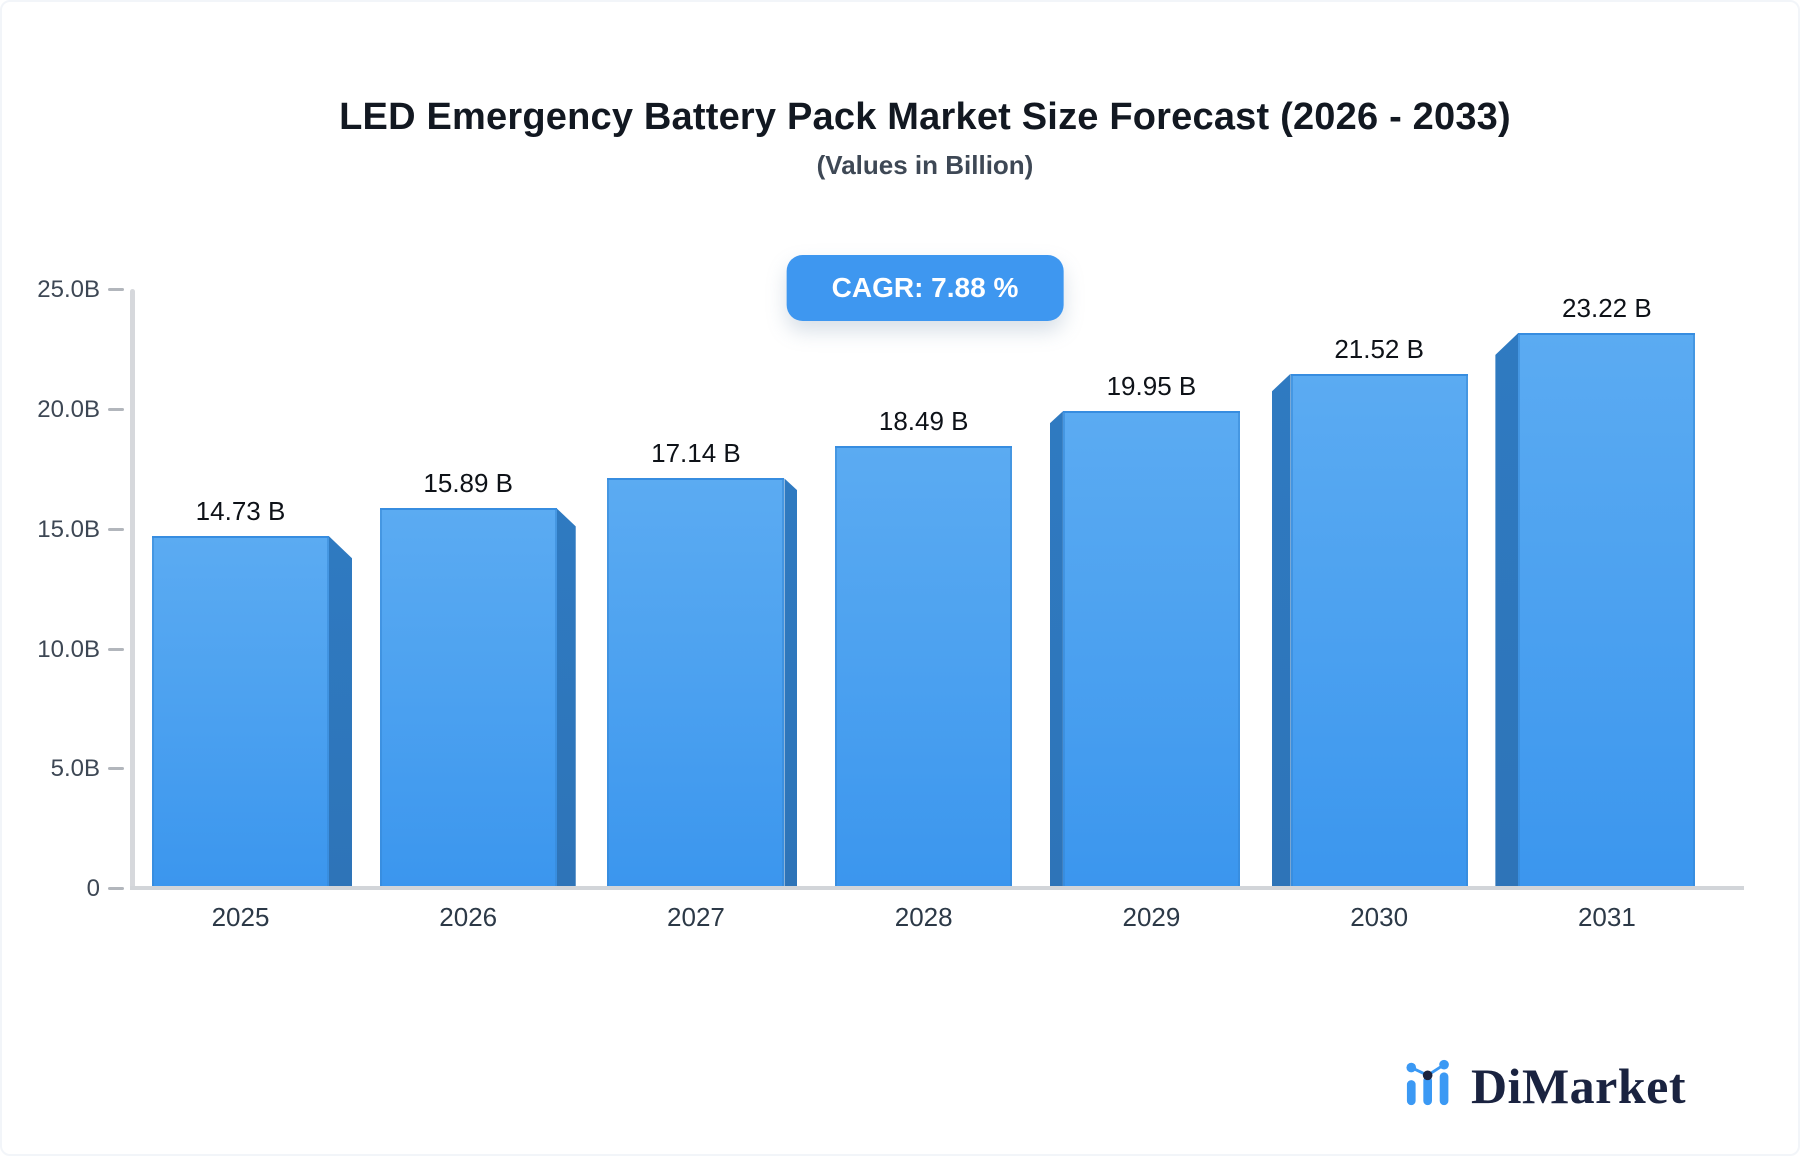 This screenshot has height=1156, width=1800. What do you see at coordinates (468, 483) in the screenshot?
I see `bar-value-label: 15.89 B` at bounding box center [468, 483].